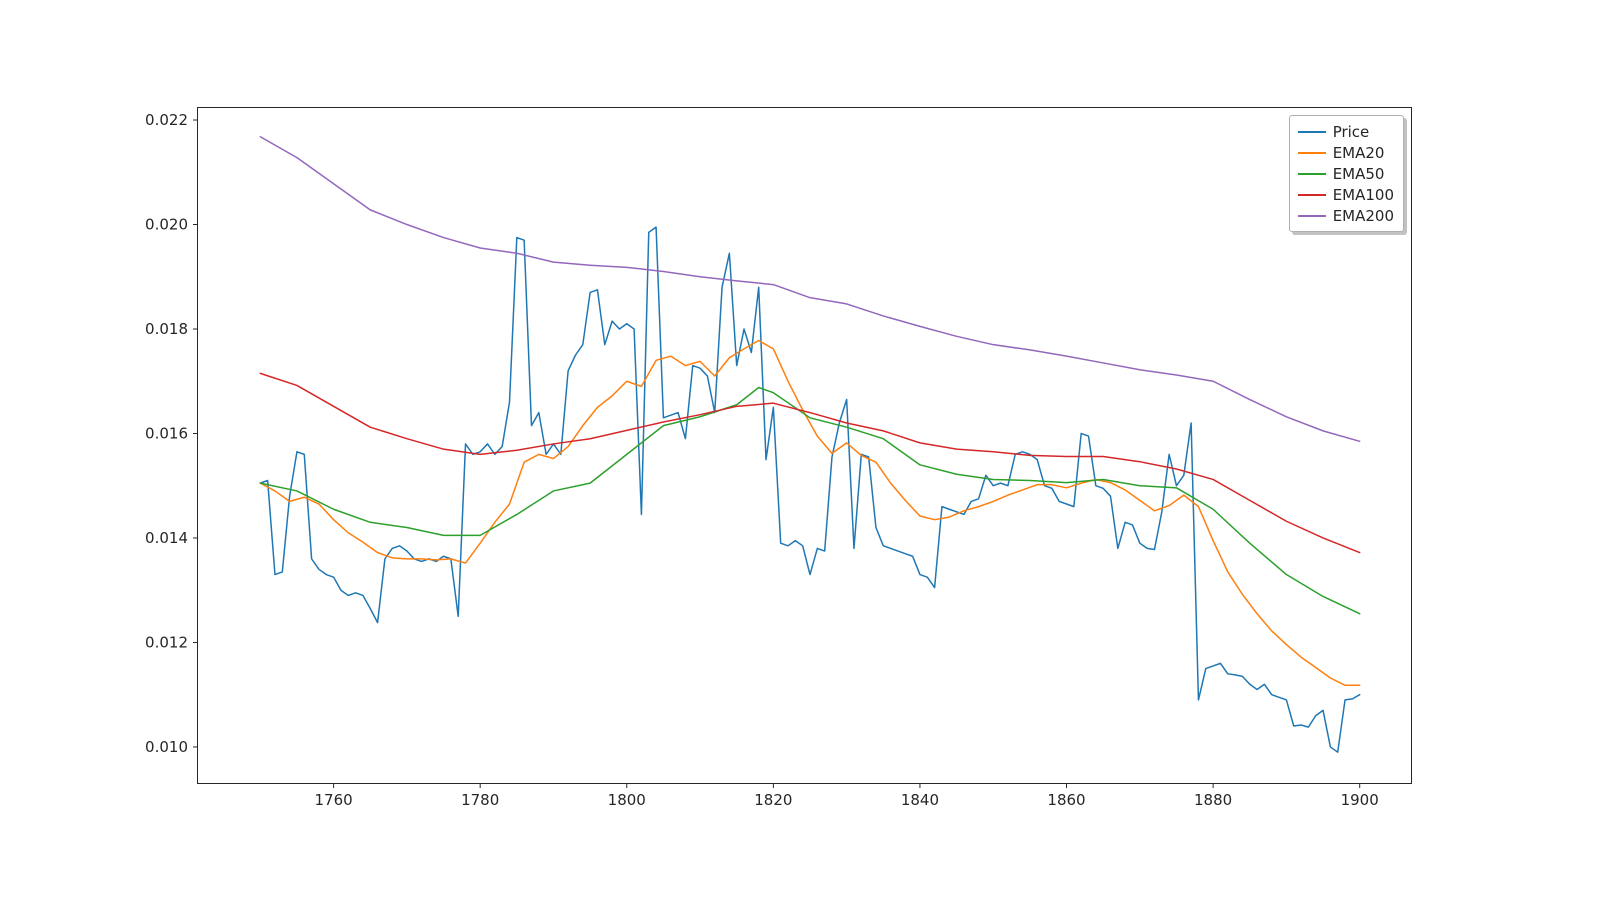 This screenshot has height=900, width=1600. What do you see at coordinates (166, 538) in the screenshot?
I see `y-tick-label: 0.014` at bounding box center [166, 538].